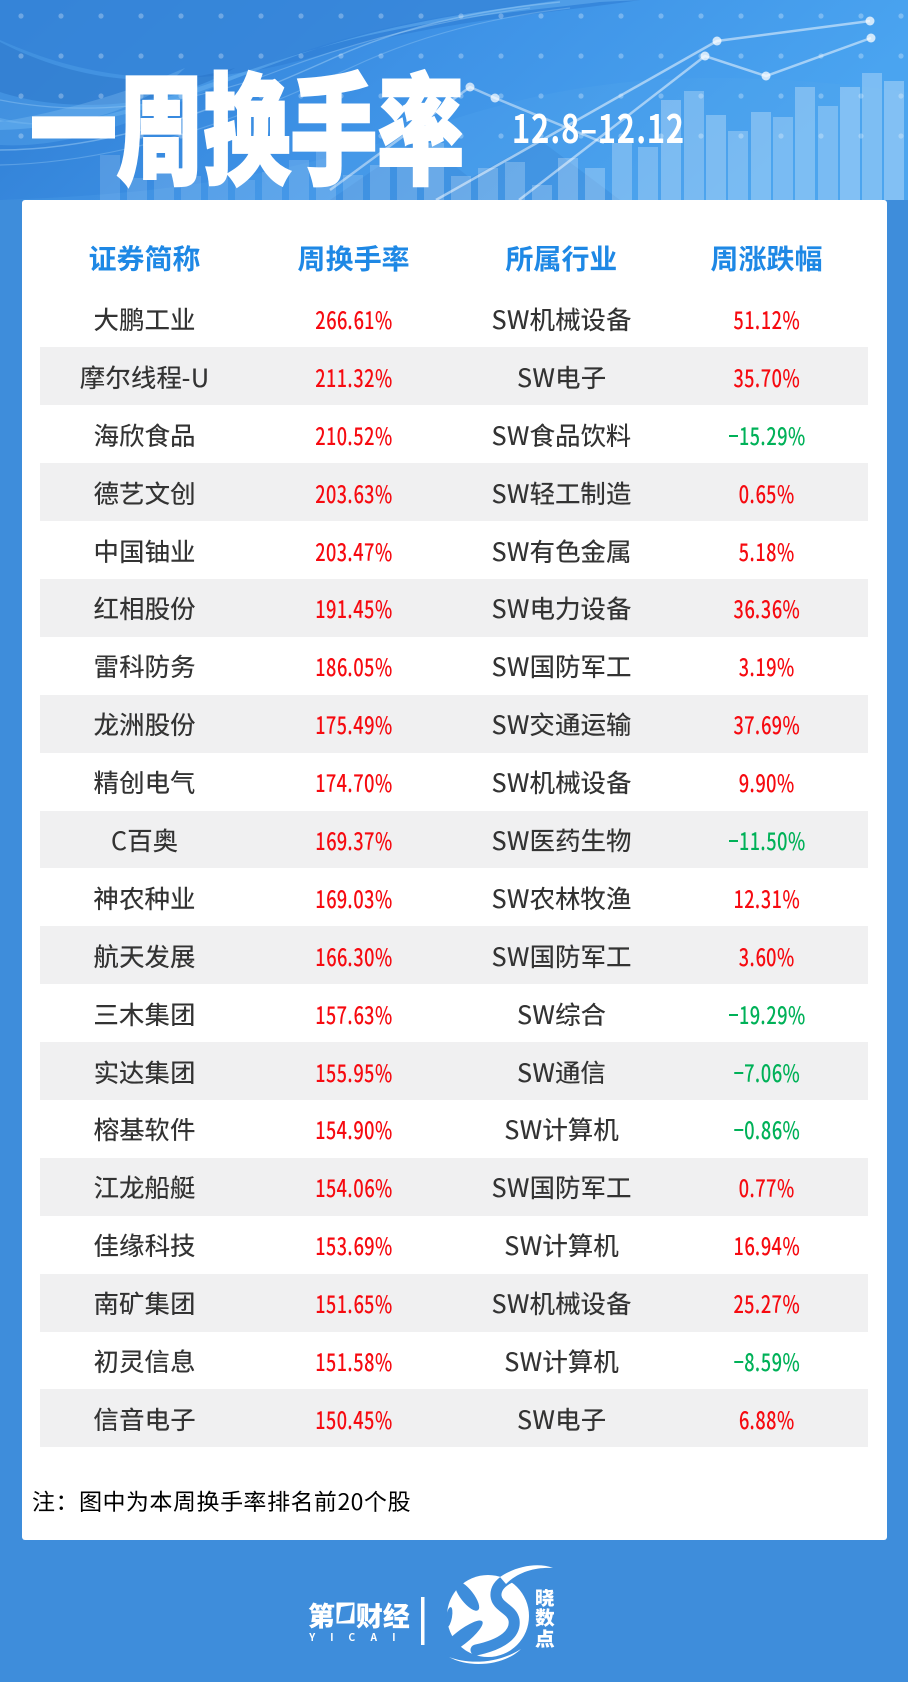 This screenshot has height=1682, width=908. What do you see at coordinates (321, 1614) in the screenshot?
I see `svg-text: 第` at bounding box center [321, 1614].